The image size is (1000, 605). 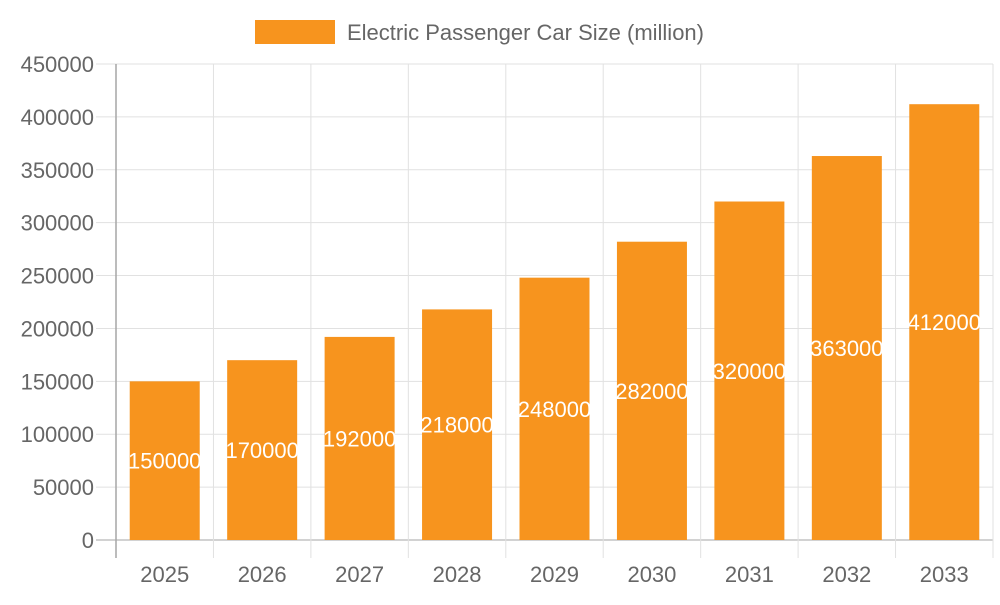 I want to click on y-tick-label: 0, so click(x=88, y=540).